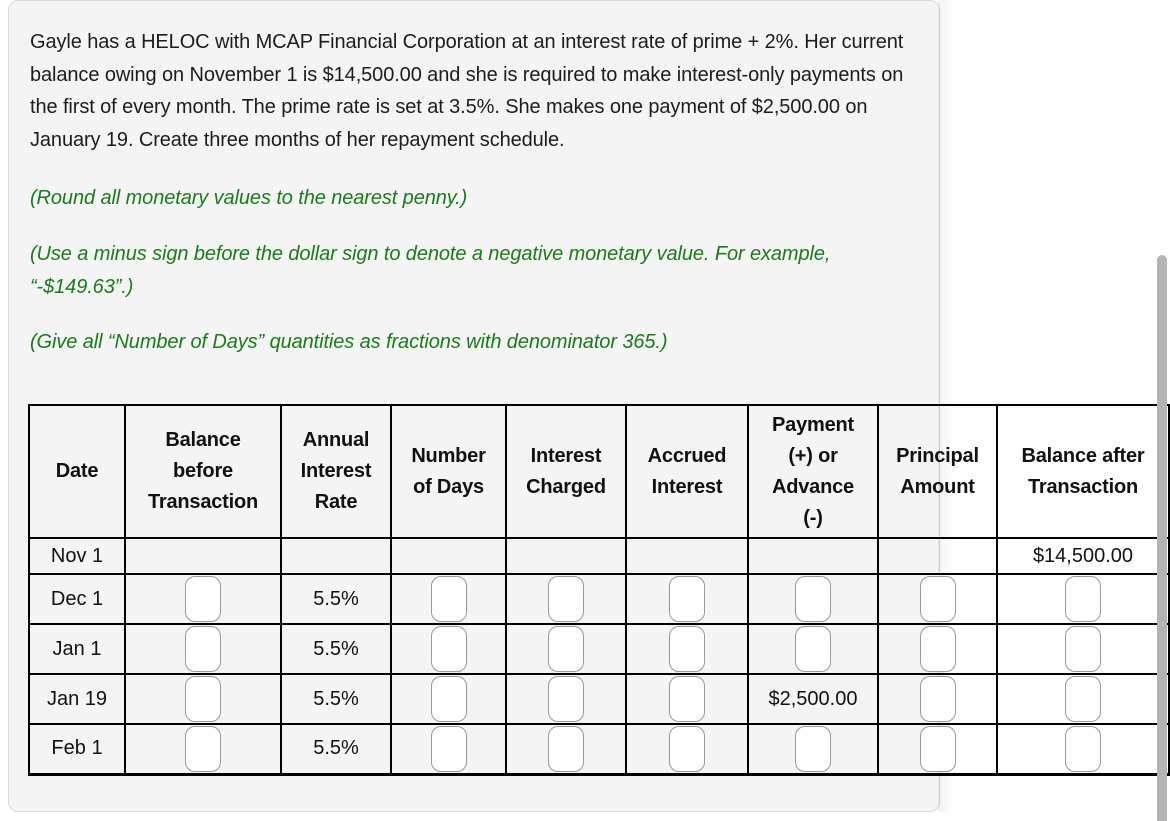 This screenshot has width=1170, height=821. I want to click on cell-balance-after: $14,500.00, so click(1083, 556).